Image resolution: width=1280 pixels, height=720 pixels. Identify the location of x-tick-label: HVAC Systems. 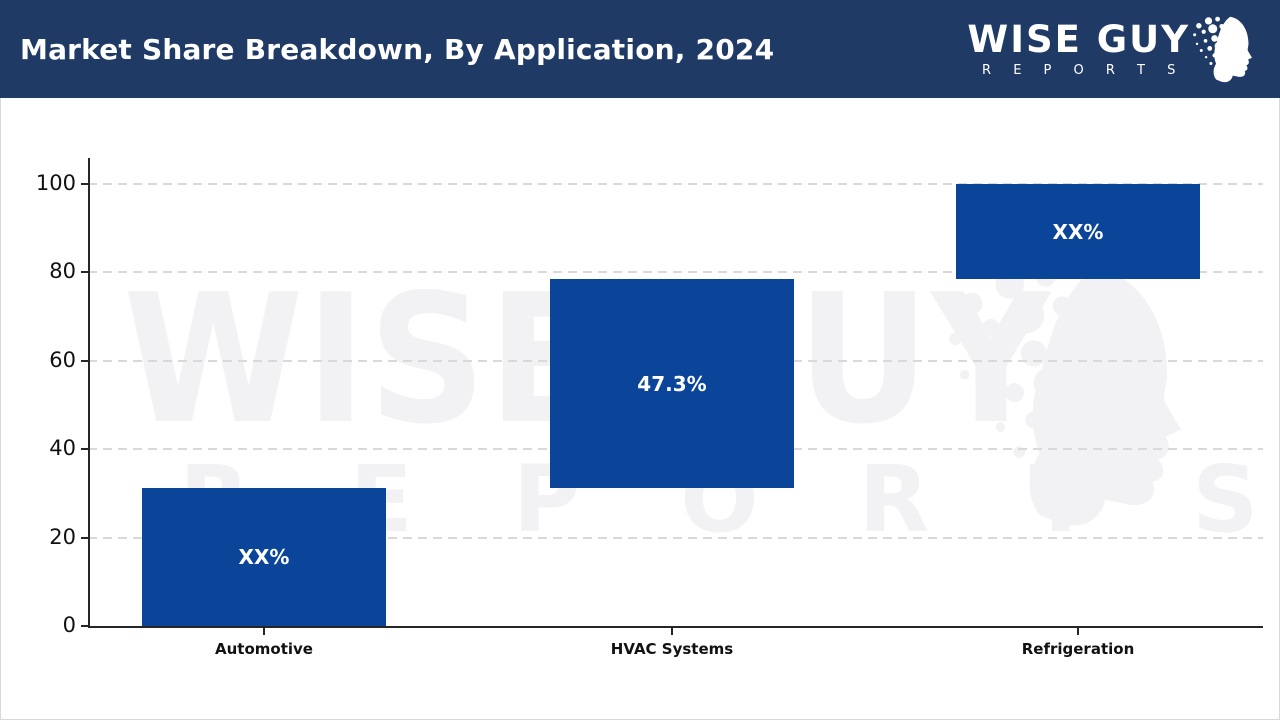
(672, 649).